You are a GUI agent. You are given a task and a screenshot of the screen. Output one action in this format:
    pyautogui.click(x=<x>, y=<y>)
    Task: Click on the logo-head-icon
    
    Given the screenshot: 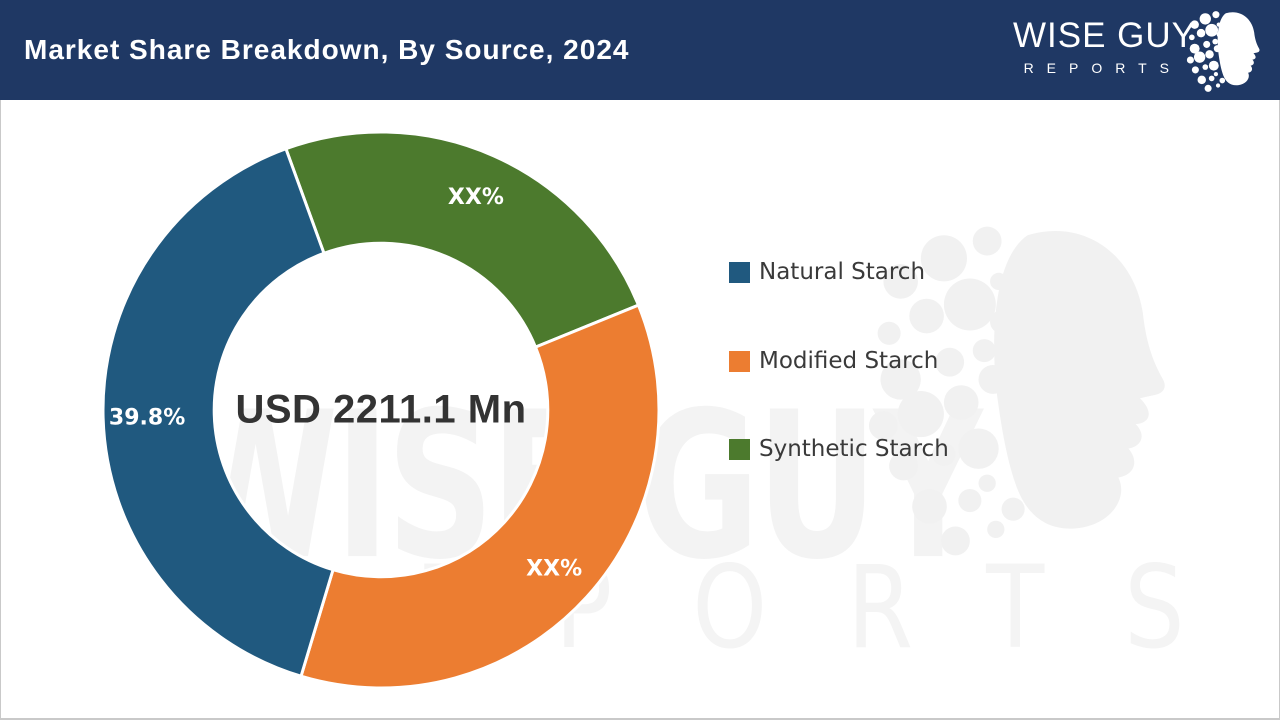 What is the action you would take?
    pyautogui.click(x=1223, y=51)
    